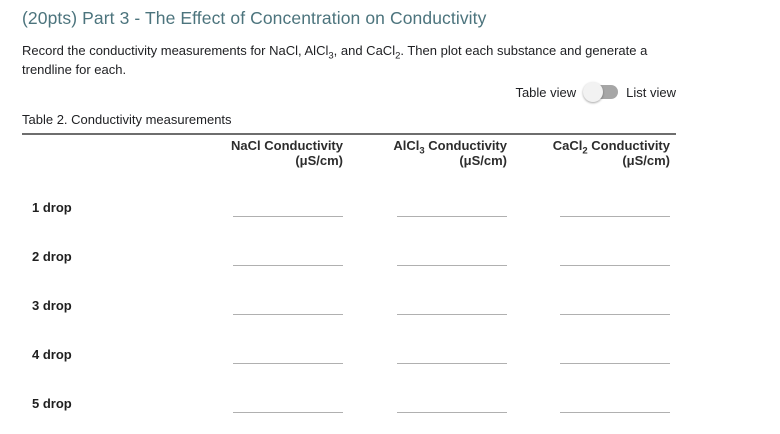  I want to click on table-row: 2 drop, so click(346, 241).